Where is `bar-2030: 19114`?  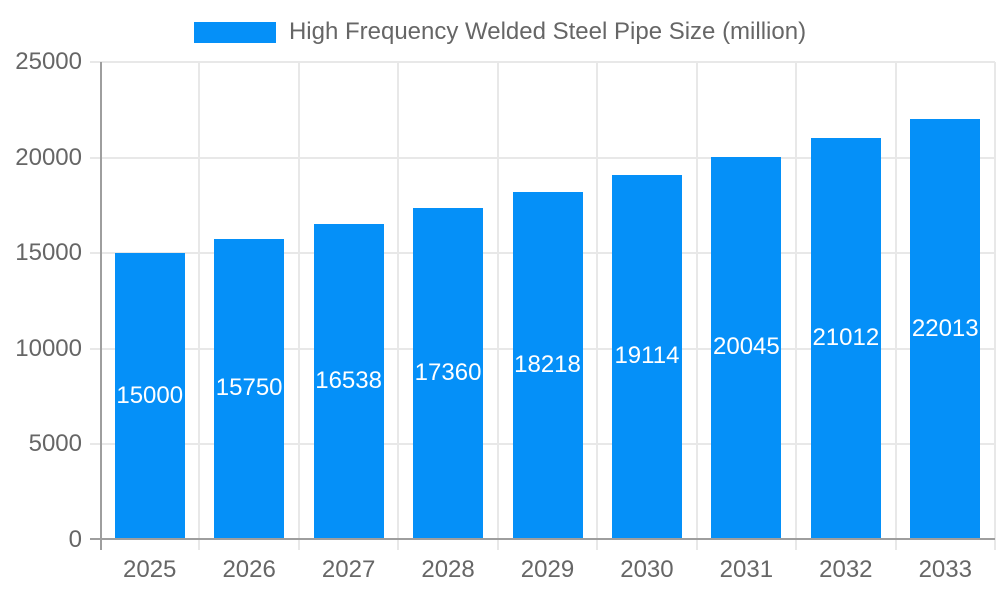
bar-2030: 19114 is located at coordinates (646, 356).